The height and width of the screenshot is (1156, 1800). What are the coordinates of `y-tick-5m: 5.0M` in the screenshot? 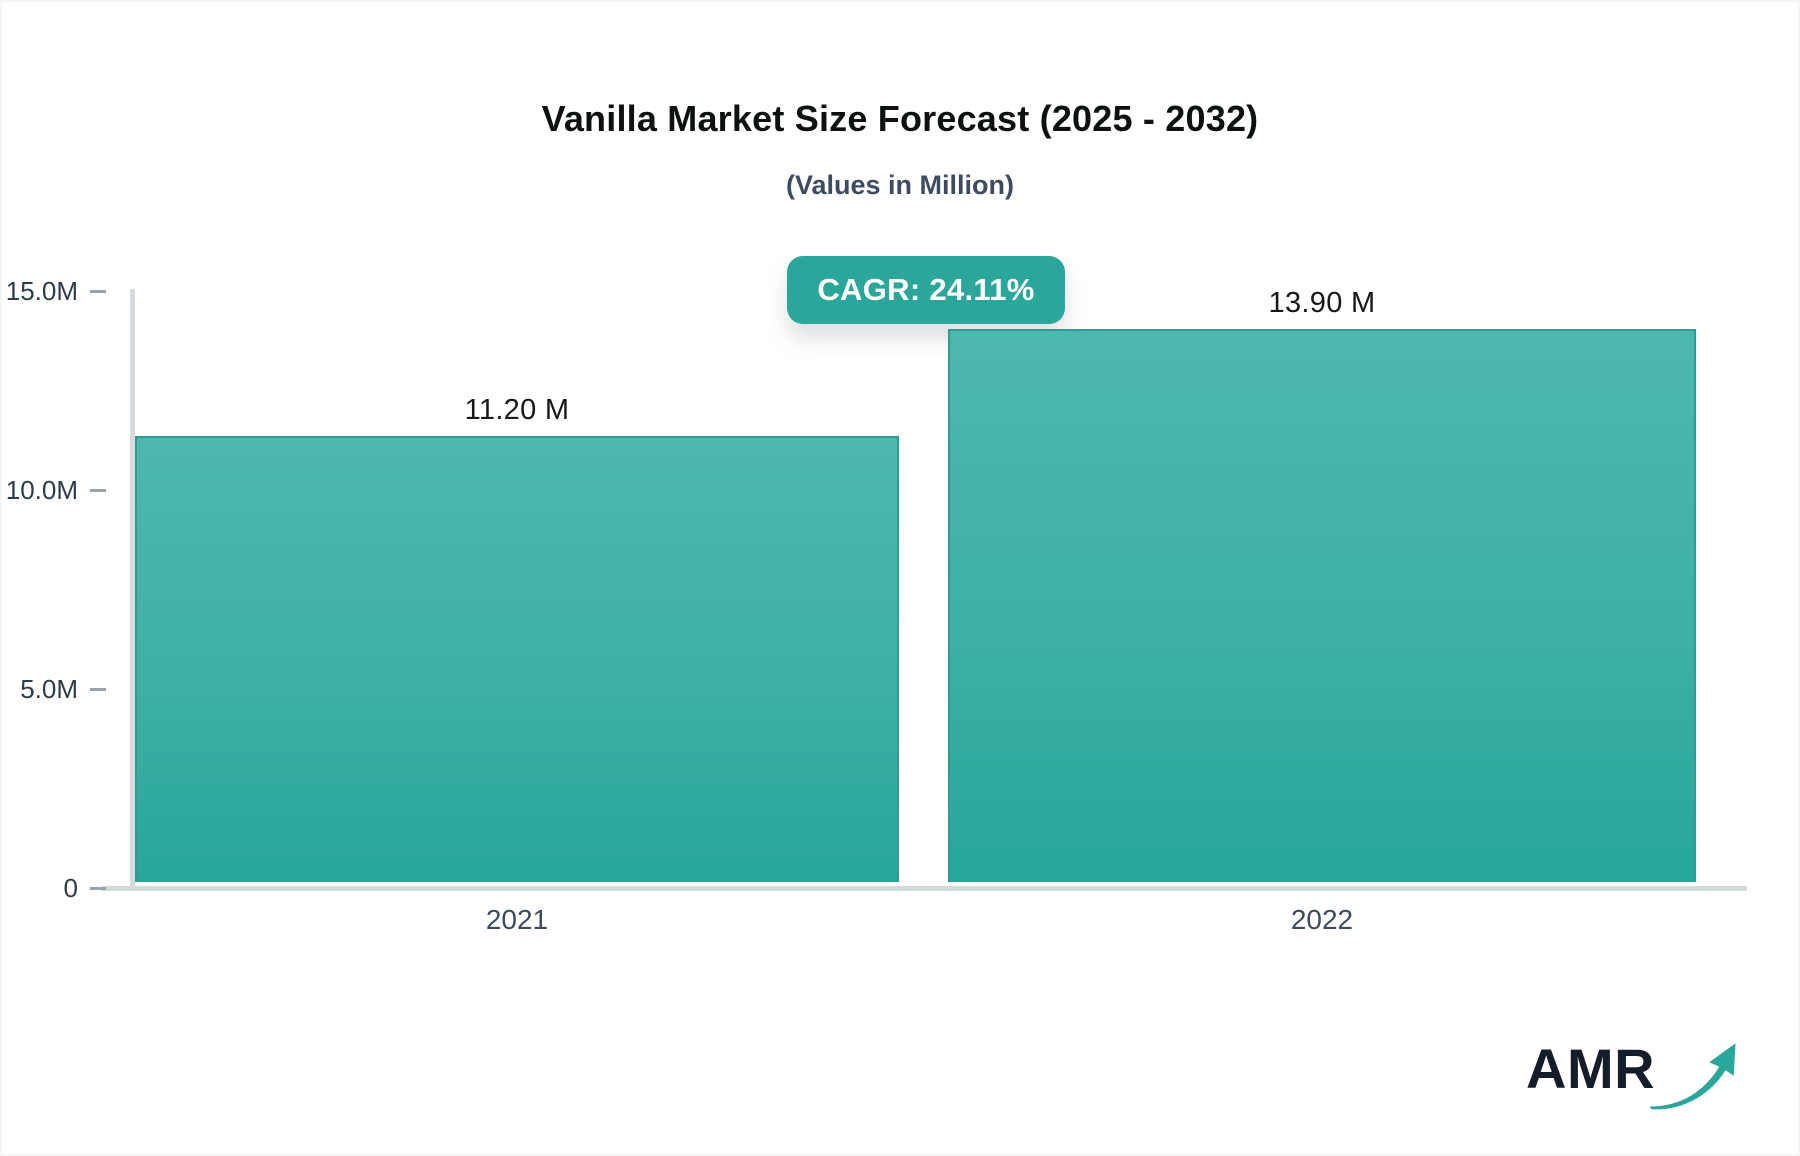 It's located at (54, 689).